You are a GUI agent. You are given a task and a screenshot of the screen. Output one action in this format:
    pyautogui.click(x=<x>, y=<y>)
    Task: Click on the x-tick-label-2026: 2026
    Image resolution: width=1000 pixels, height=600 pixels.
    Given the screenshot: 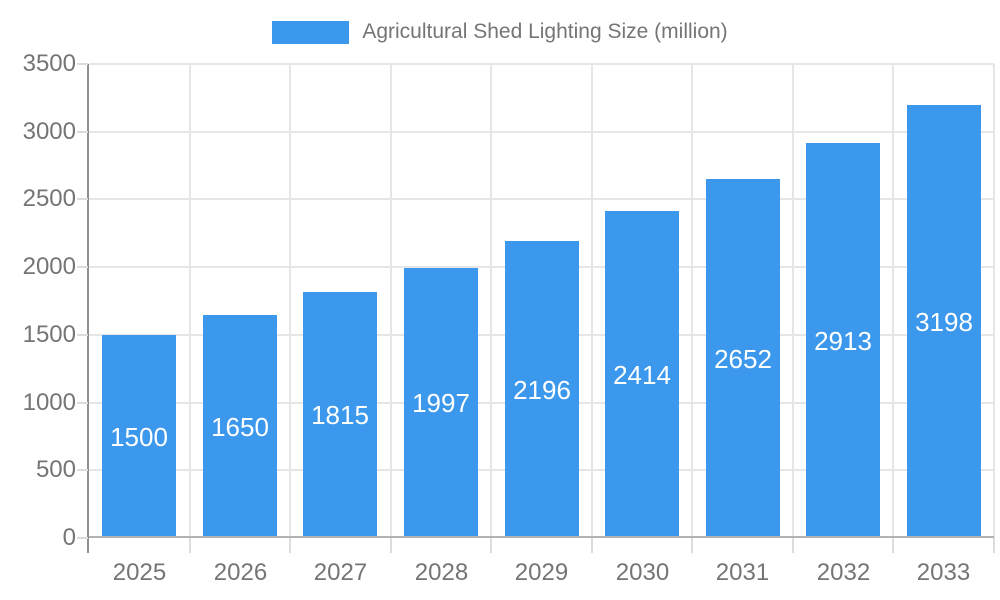 What is the action you would take?
    pyautogui.click(x=240, y=572)
    